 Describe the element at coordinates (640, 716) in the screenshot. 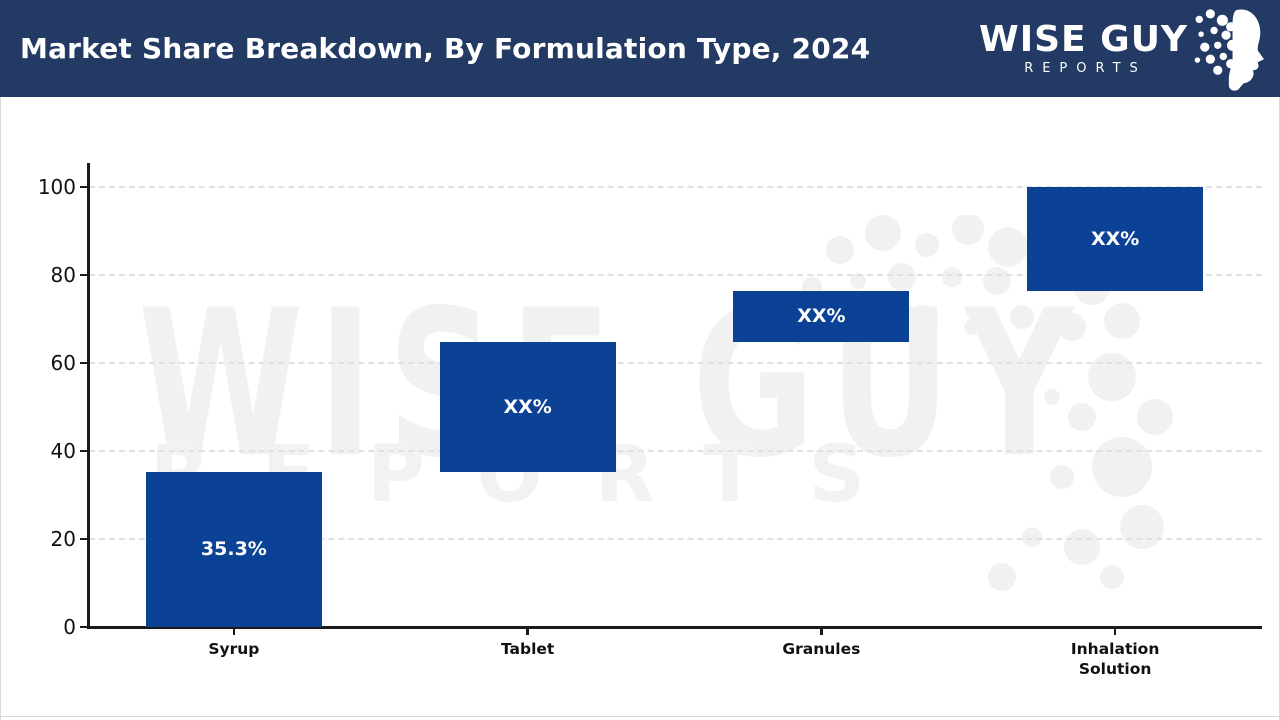

I see `bottom-border` at that location.